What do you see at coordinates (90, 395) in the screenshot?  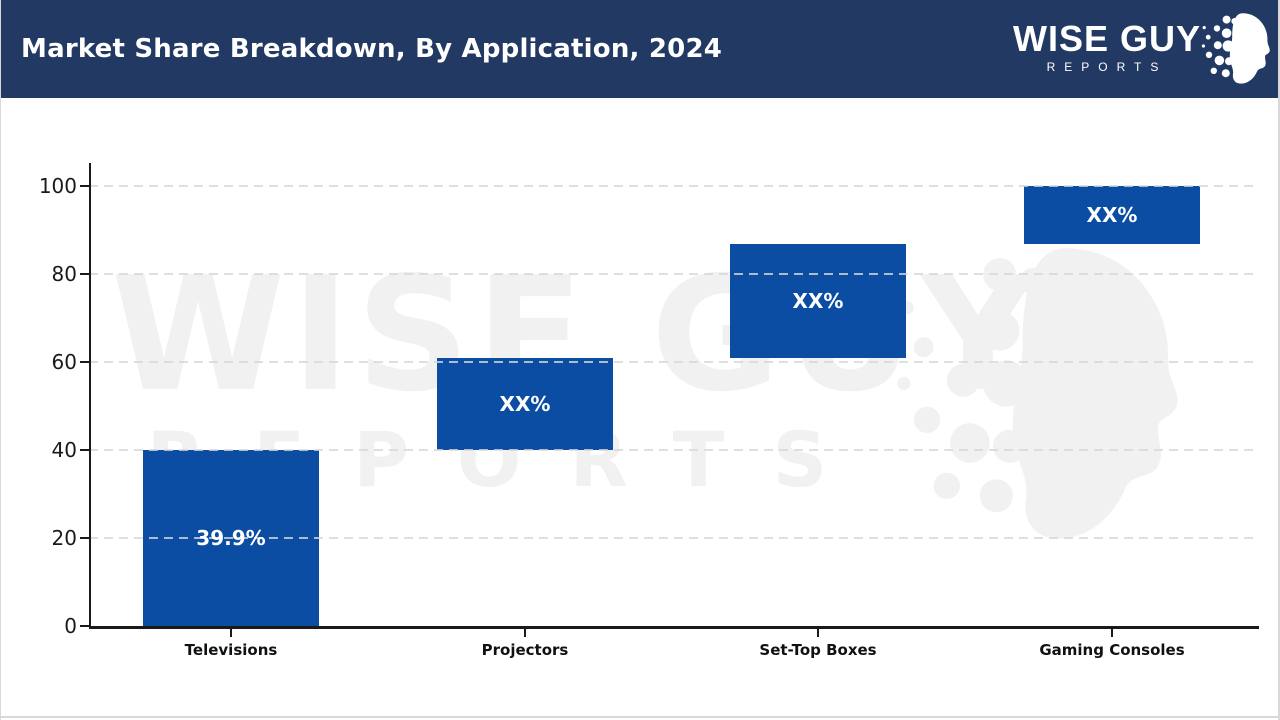 I see `y-axis-line` at bounding box center [90, 395].